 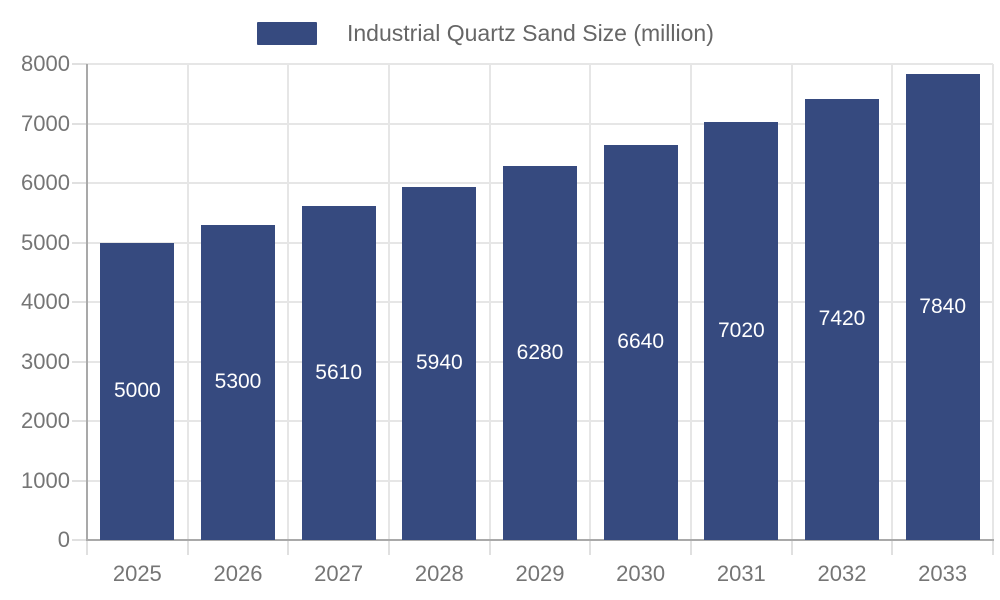 I want to click on bar-2030, so click(x=640, y=342).